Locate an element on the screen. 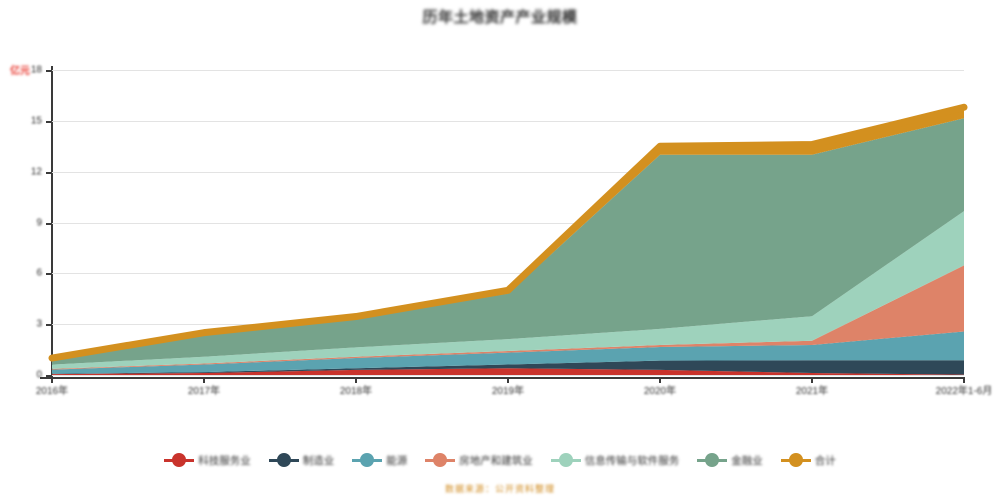 The width and height of the screenshot is (1000, 500). legend-item: 信息传输与软件服务 is located at coordinates (615, 460).